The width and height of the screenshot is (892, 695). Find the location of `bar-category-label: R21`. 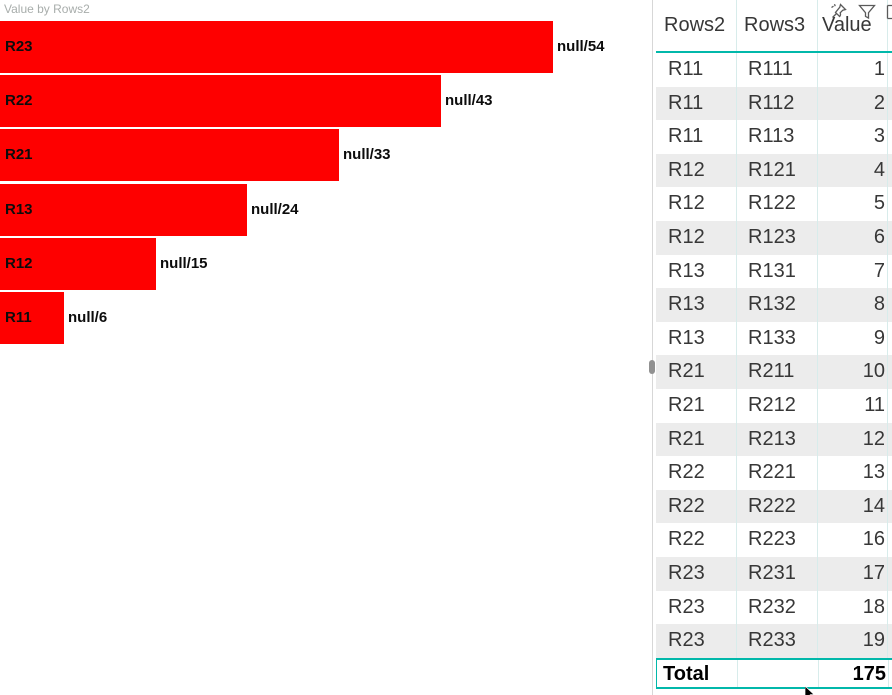

bar-category-label: R21 is located at coordinates (19, 155).